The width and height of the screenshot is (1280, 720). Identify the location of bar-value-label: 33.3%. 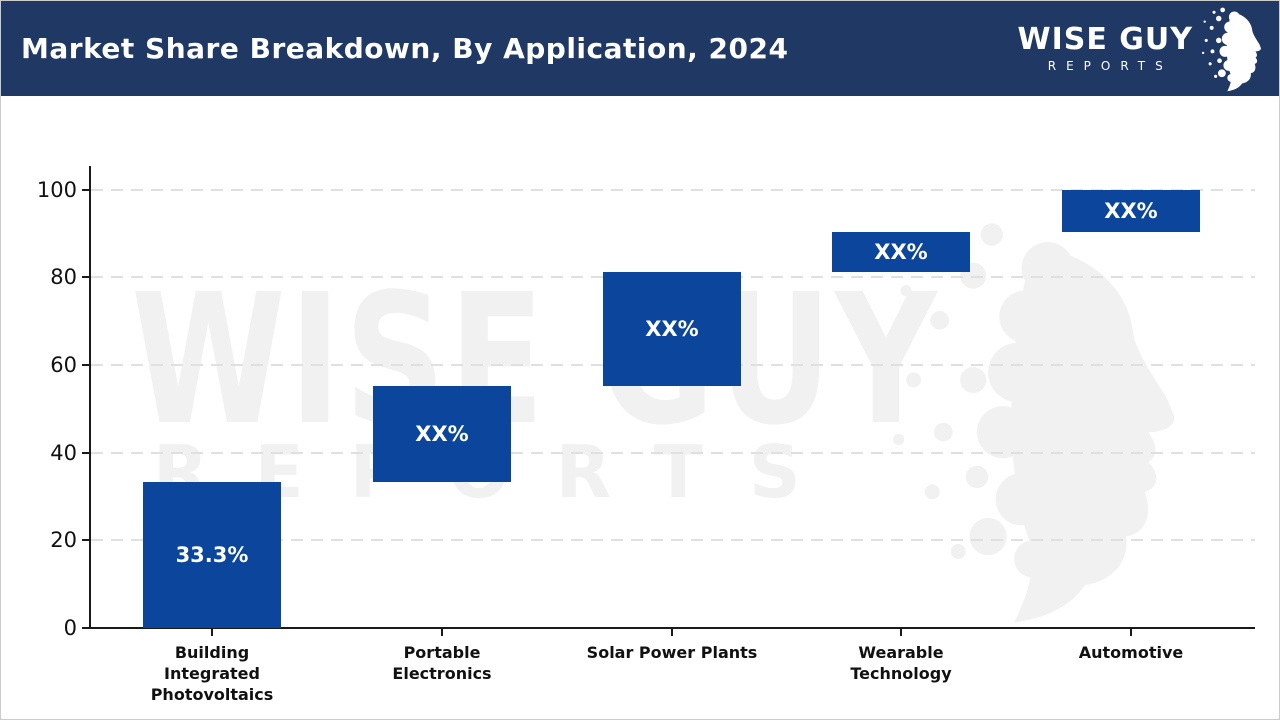
(212, 554).